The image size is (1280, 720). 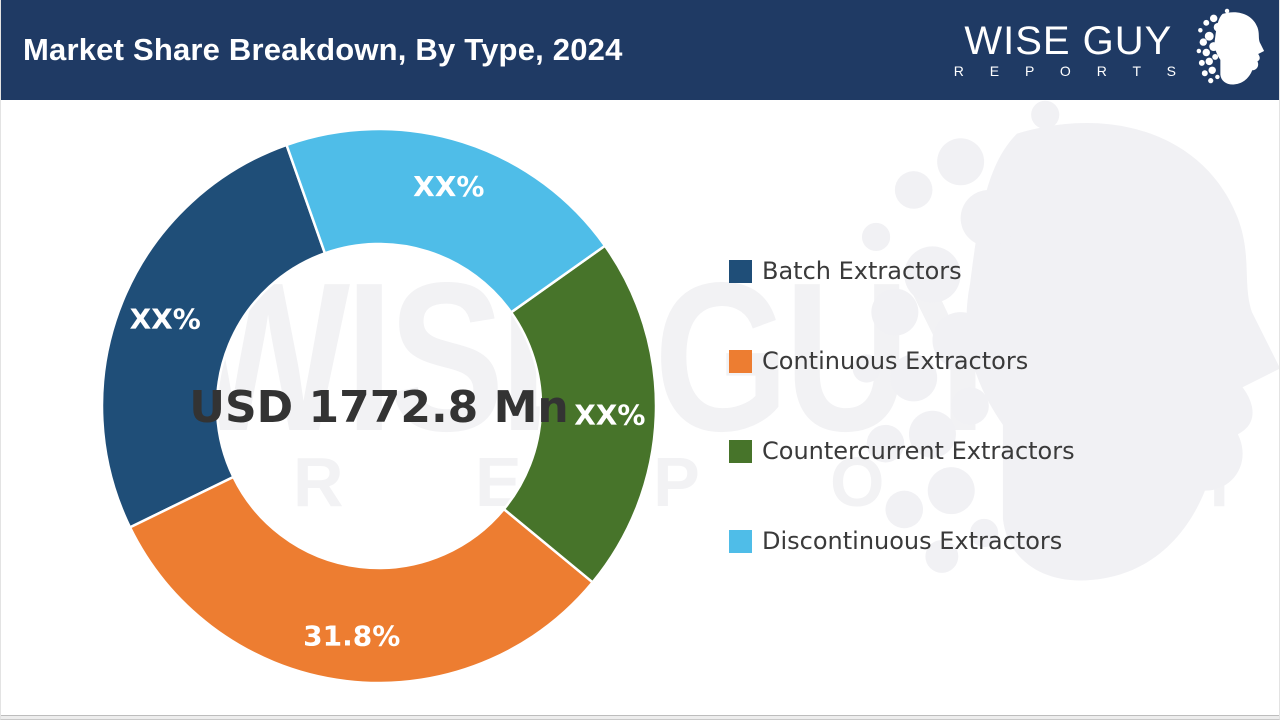 What do you see at coordinates (740, 271) in the screenshot?
I see `legend-swatch-batch` at bounding box center [740, 271].